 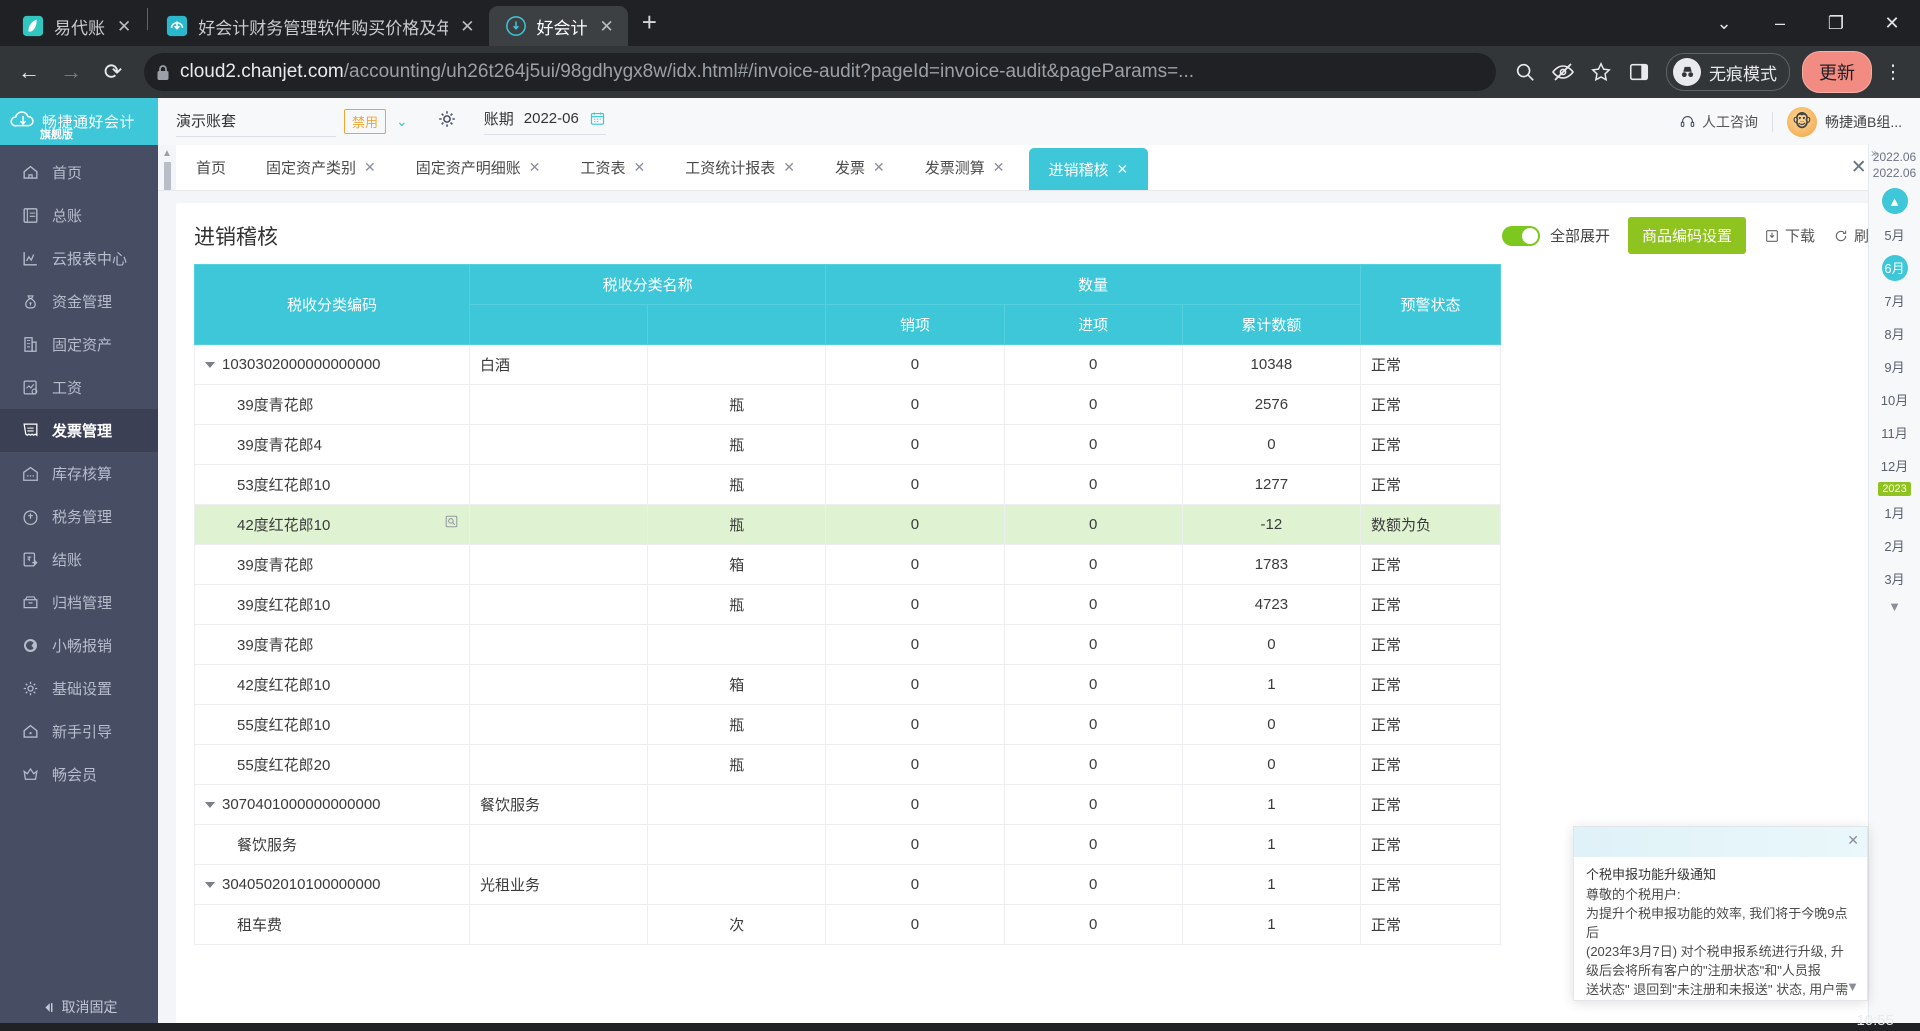 I want to click on star-icon, so click(x=1601, y=72).